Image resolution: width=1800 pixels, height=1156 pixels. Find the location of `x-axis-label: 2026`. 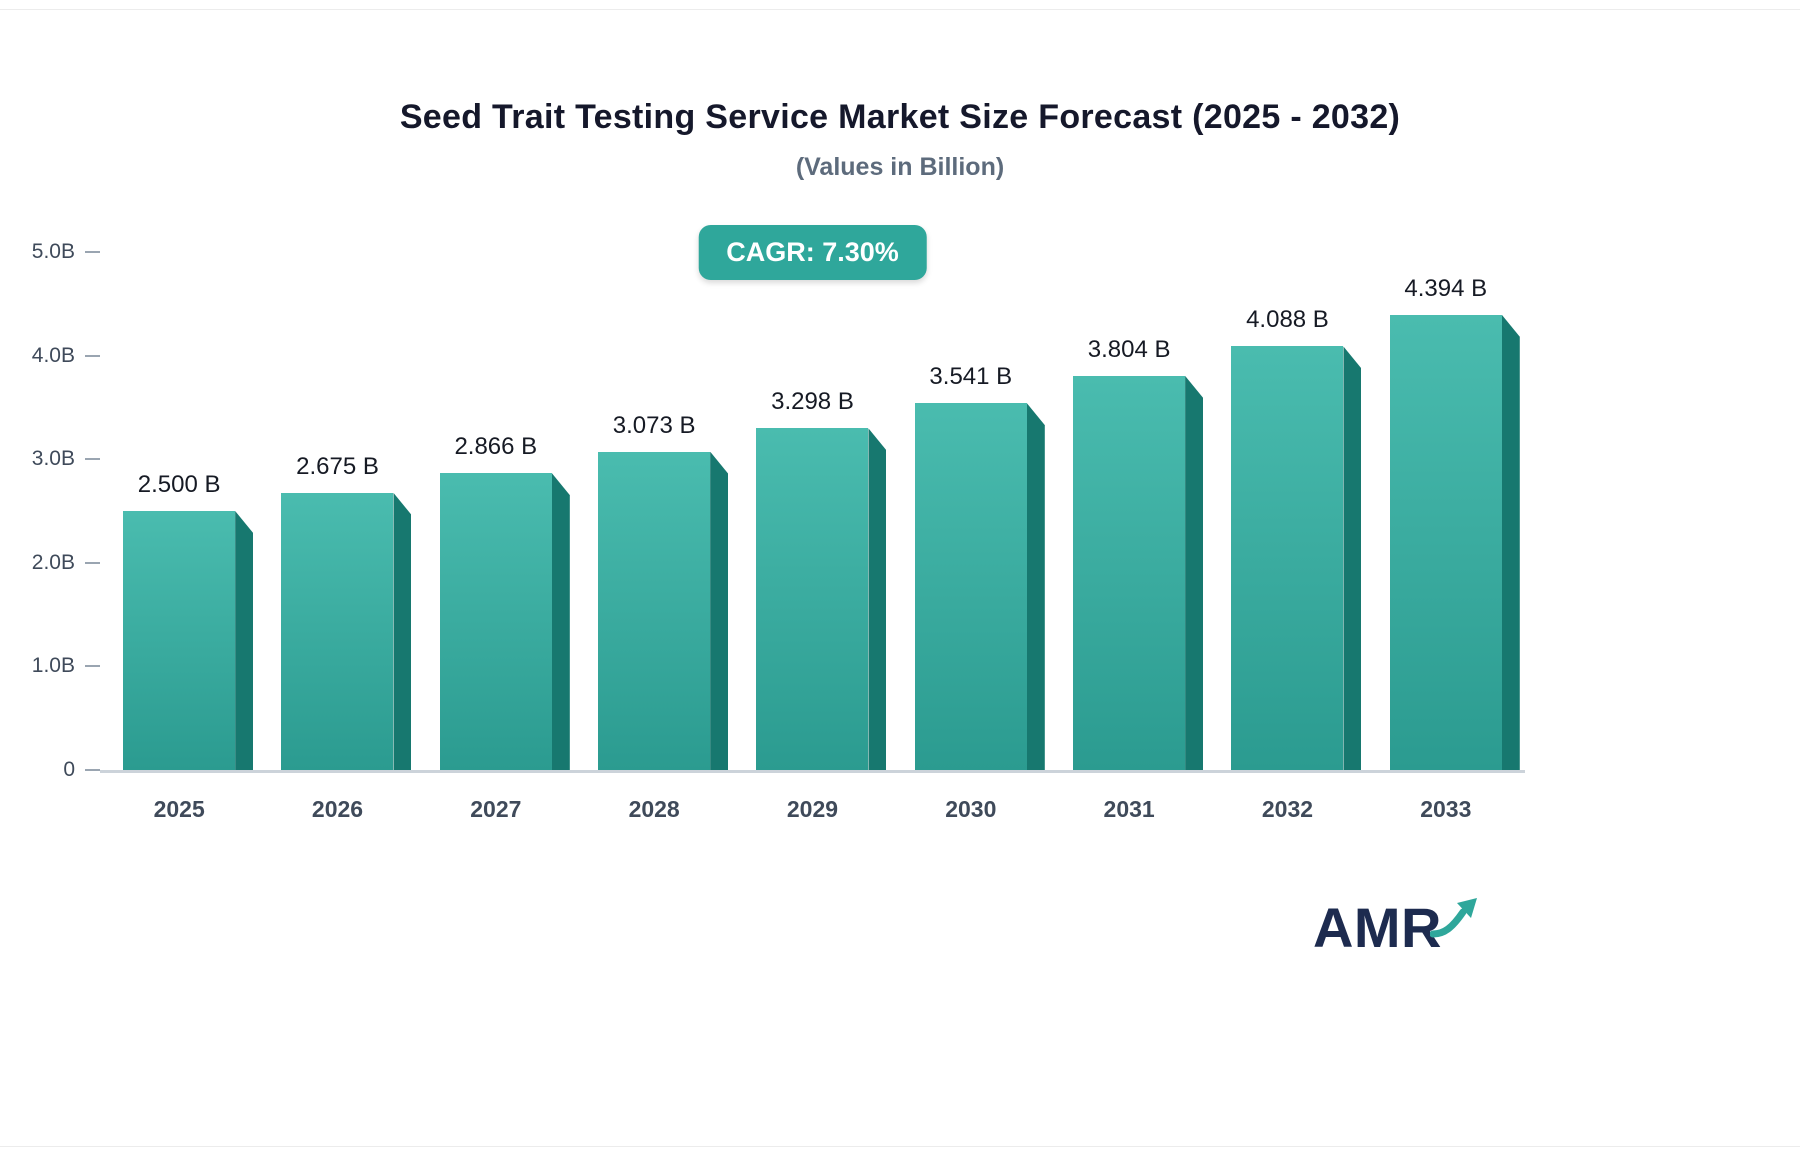

x-axis-label: 2026 is located at coordinates (337, 809).